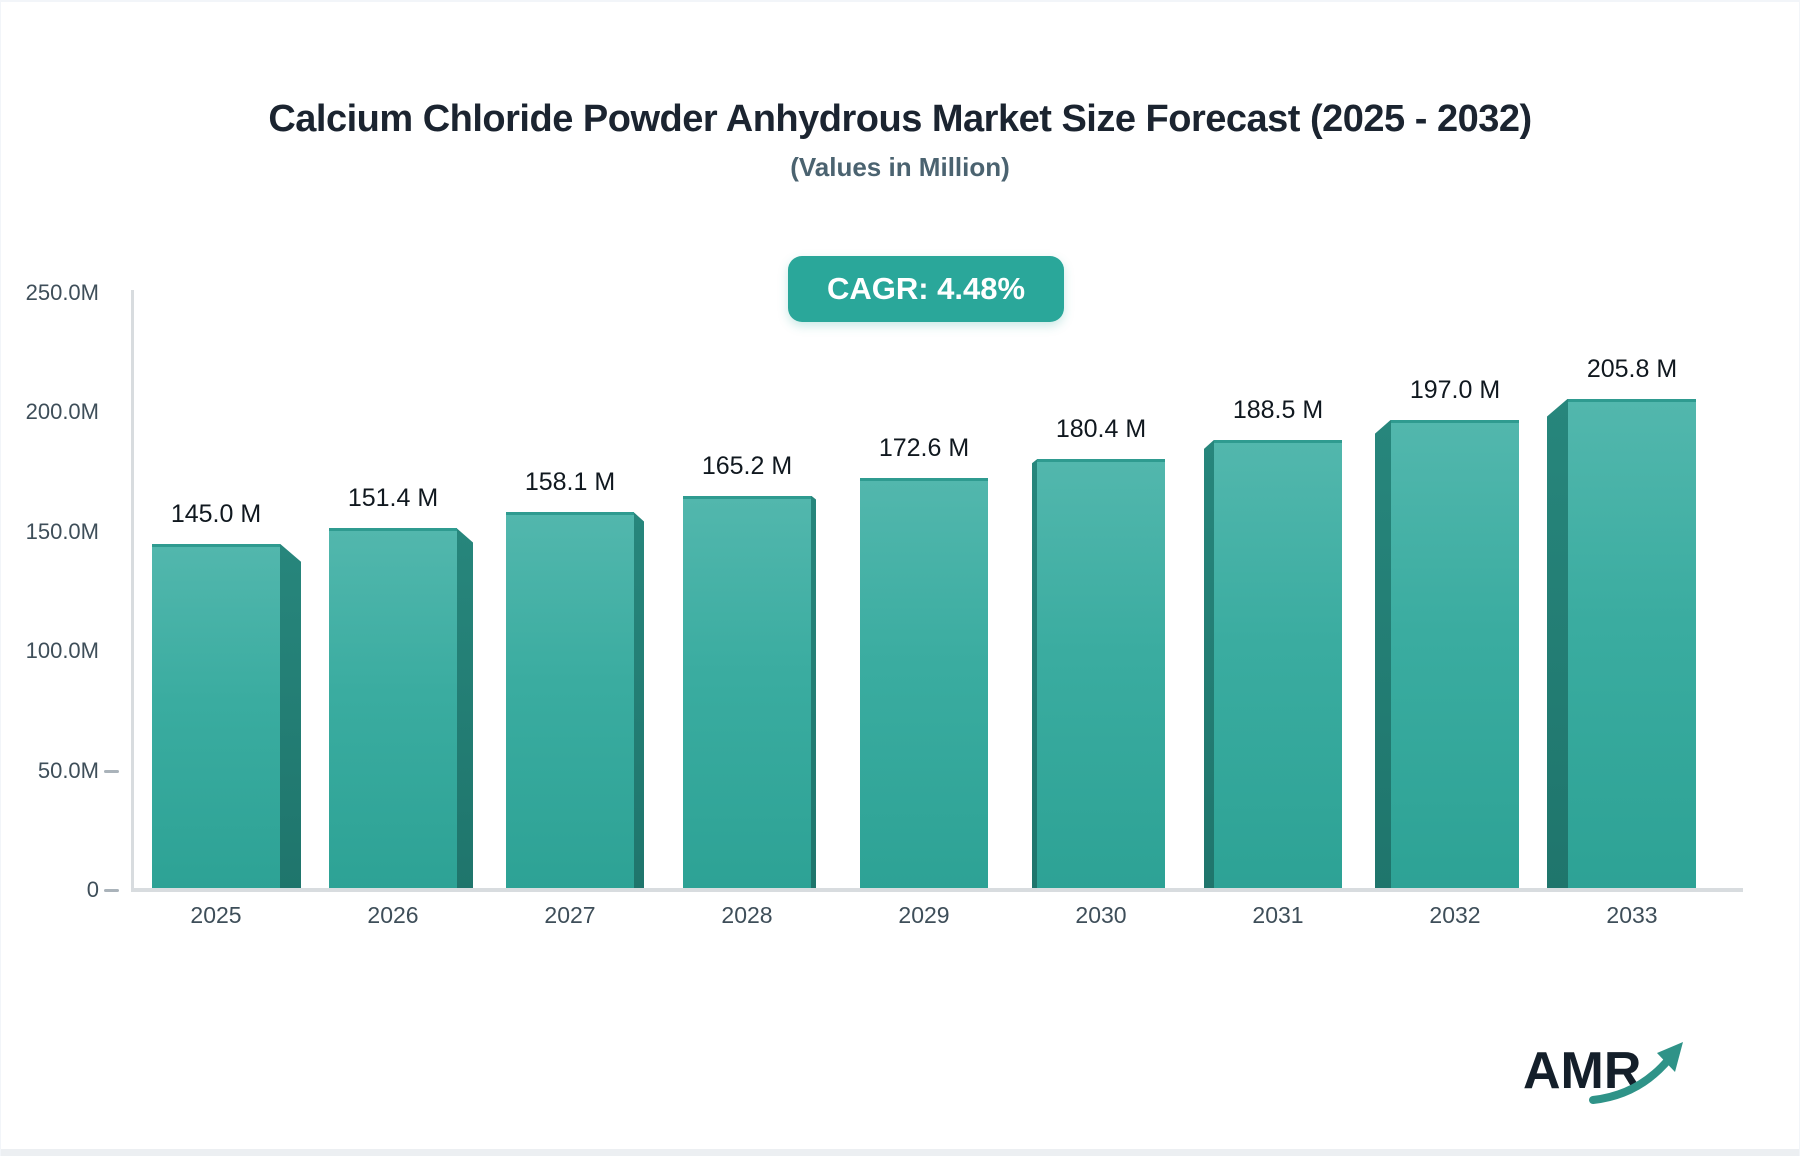  Describe the element at coordinates (1636, 1073) in the screenshot. I see `growth-arrow-icon` at that location.